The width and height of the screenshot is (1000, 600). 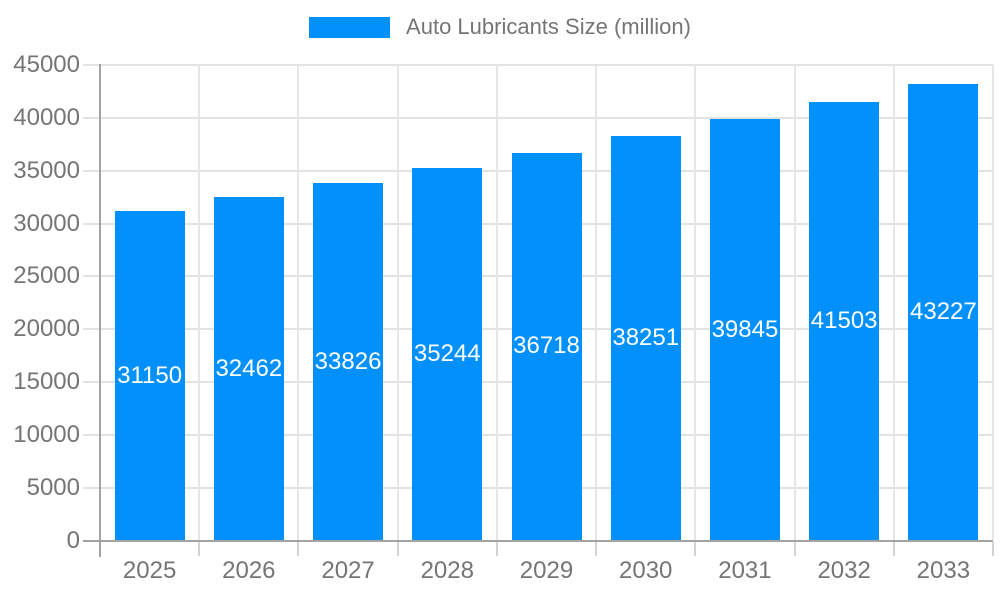 I want to click on bar-value-label: 39845, so click(x=745, y=329).